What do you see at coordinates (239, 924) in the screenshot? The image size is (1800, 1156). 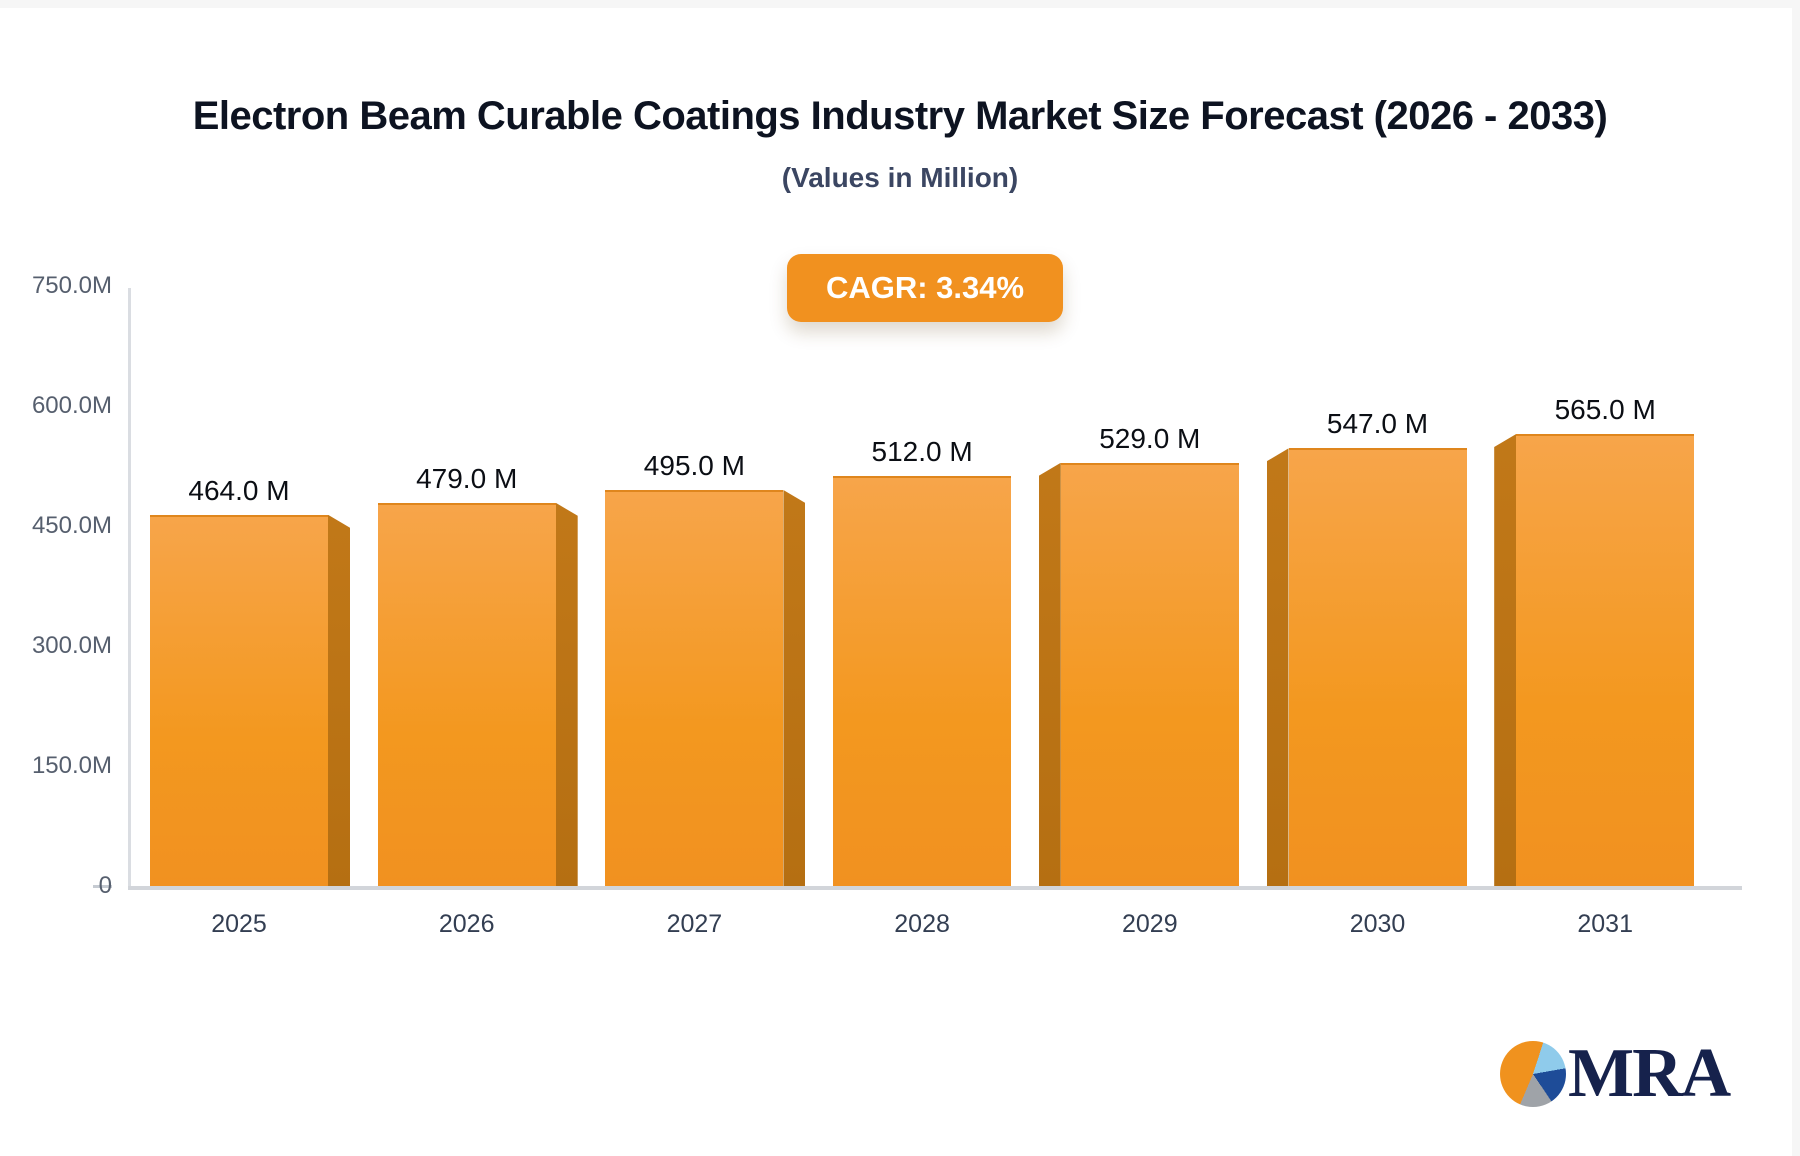 I see `x-tick-label: 2025` at bounding box center [239, 924].